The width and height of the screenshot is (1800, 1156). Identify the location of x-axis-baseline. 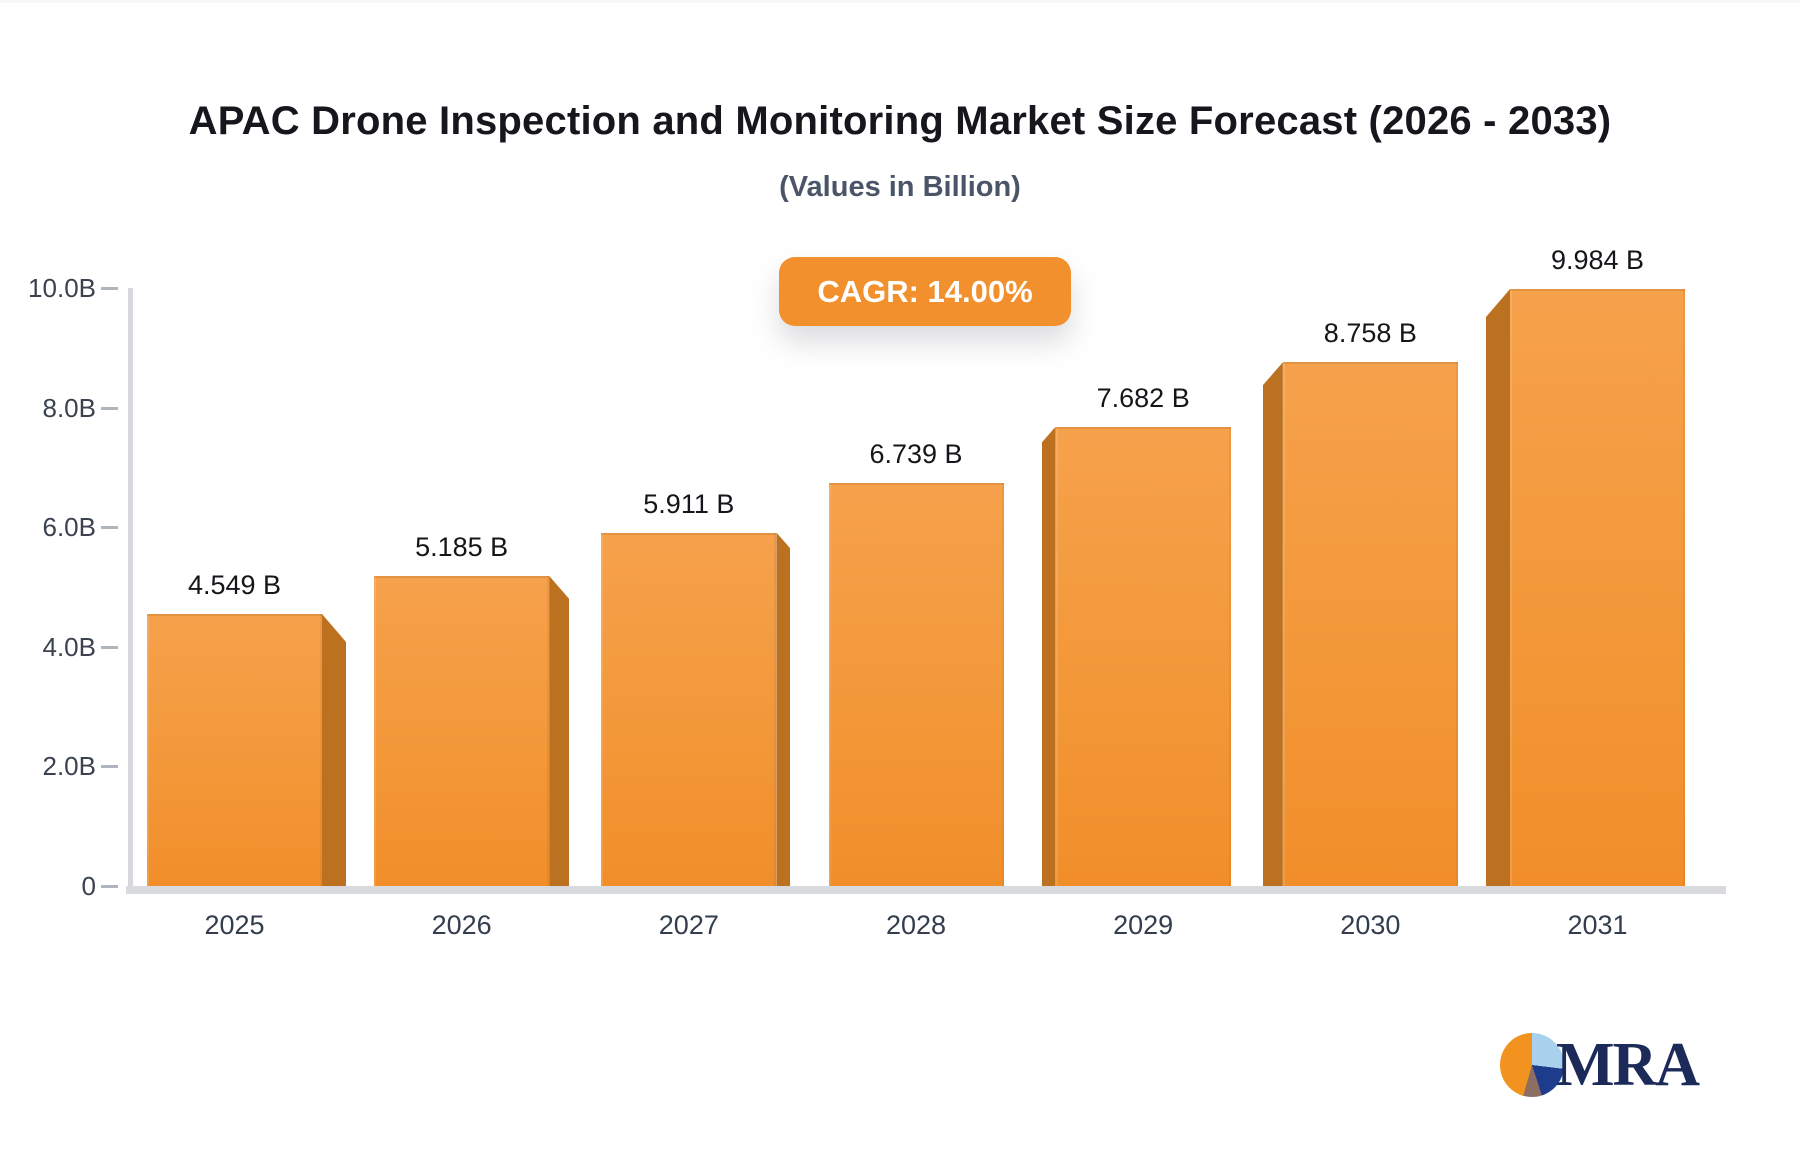
(926, 890).